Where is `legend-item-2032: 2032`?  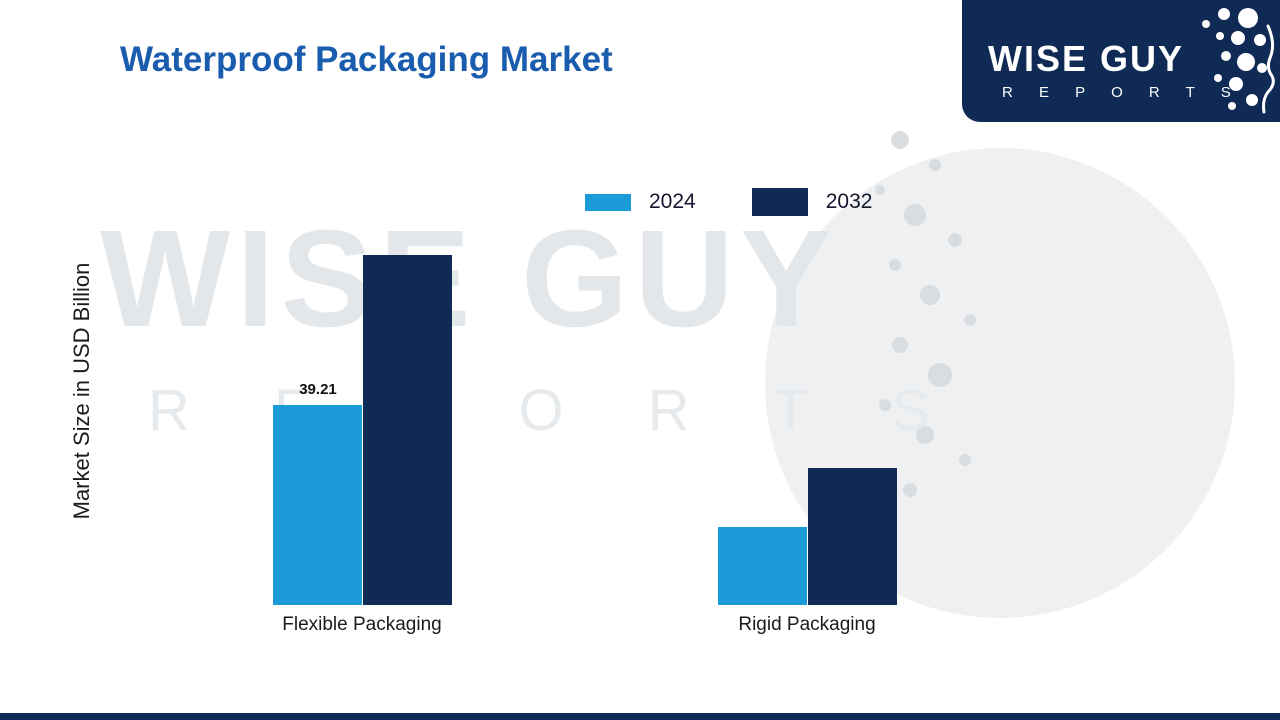 legend-item-2032: 2032 is located at coordinates (812, 202).